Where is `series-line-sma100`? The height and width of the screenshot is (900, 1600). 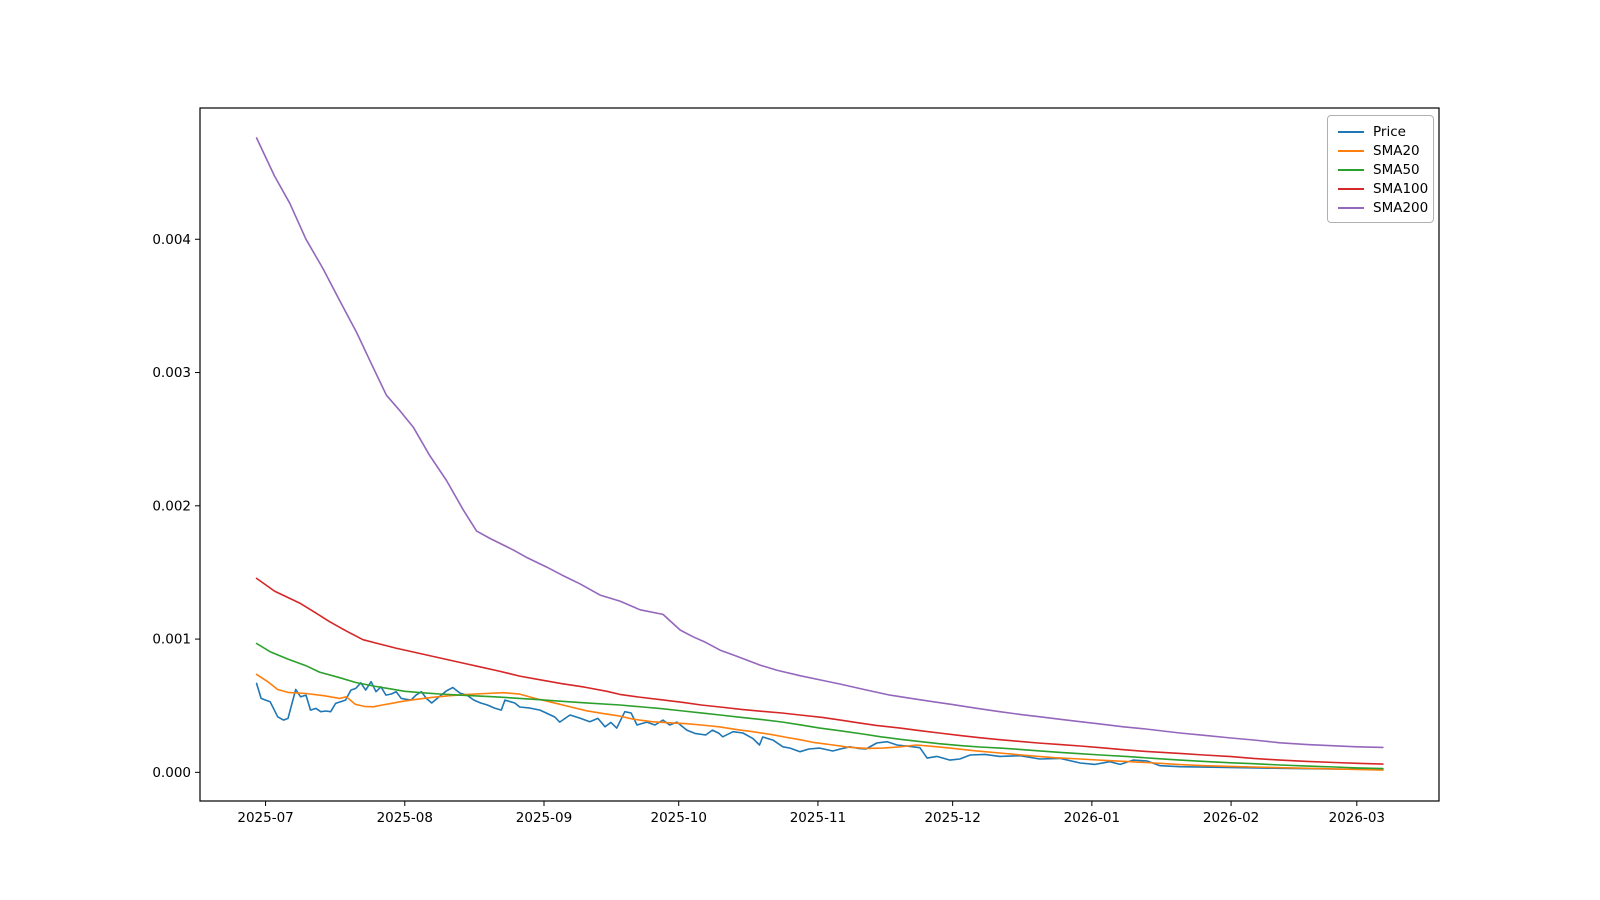
series-line-sma100 is located at coordinates (819, 671).